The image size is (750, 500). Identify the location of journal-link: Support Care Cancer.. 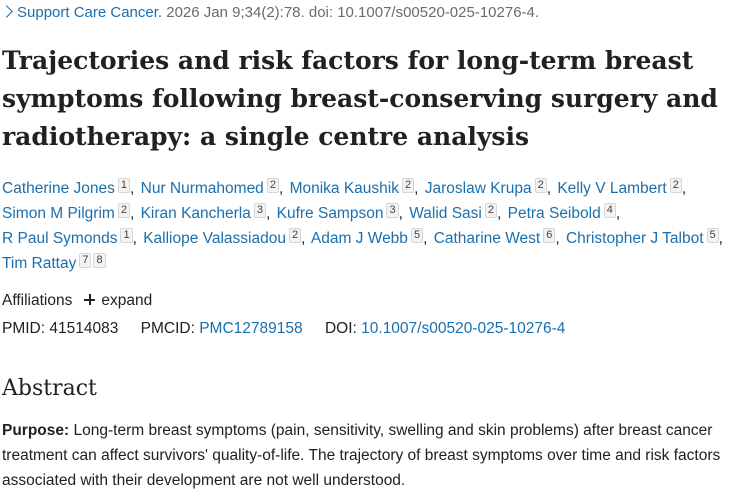
(90, 12).